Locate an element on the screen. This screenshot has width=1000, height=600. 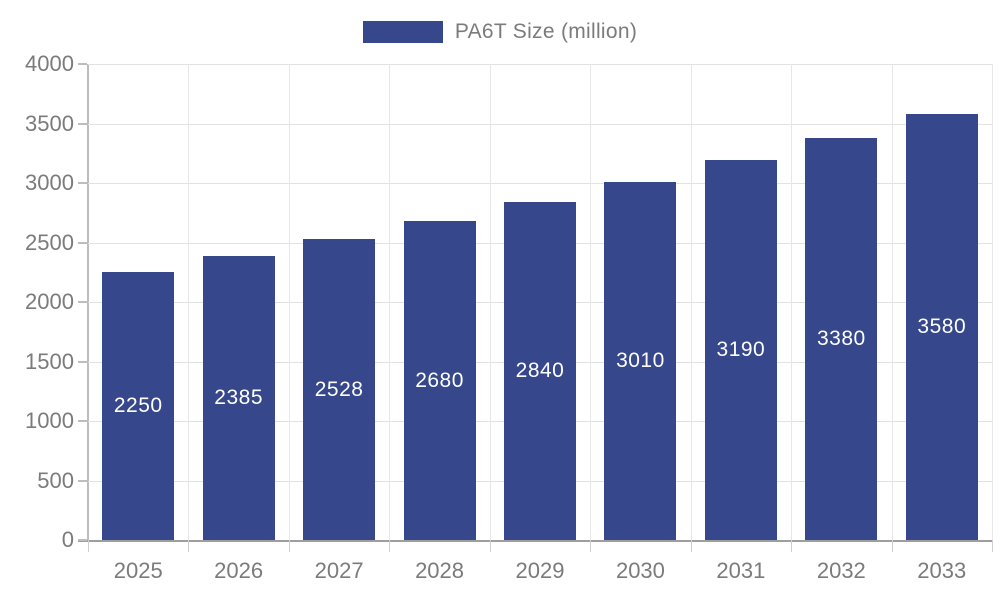
bar-value-label: 3190 is located at coordinates (741, 350).